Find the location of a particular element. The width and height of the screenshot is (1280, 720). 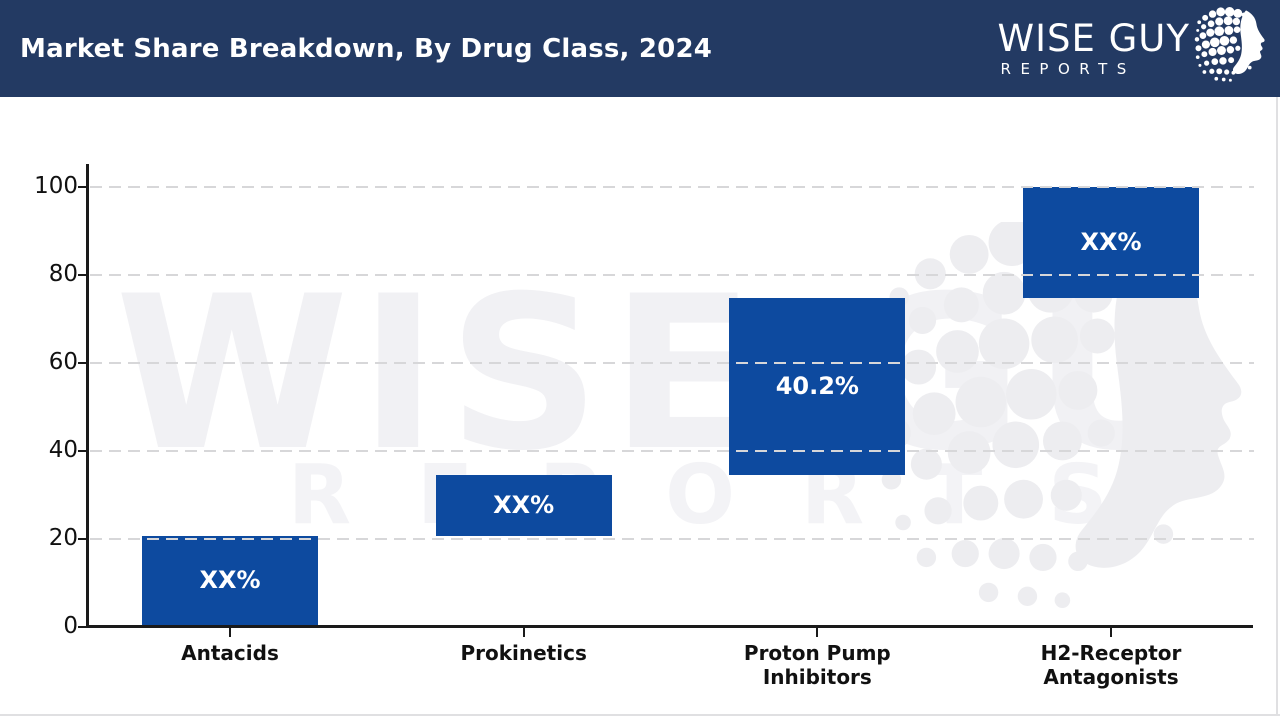

category-label: H2-Receptor Antagonists is located at coordinates (1111, 665).